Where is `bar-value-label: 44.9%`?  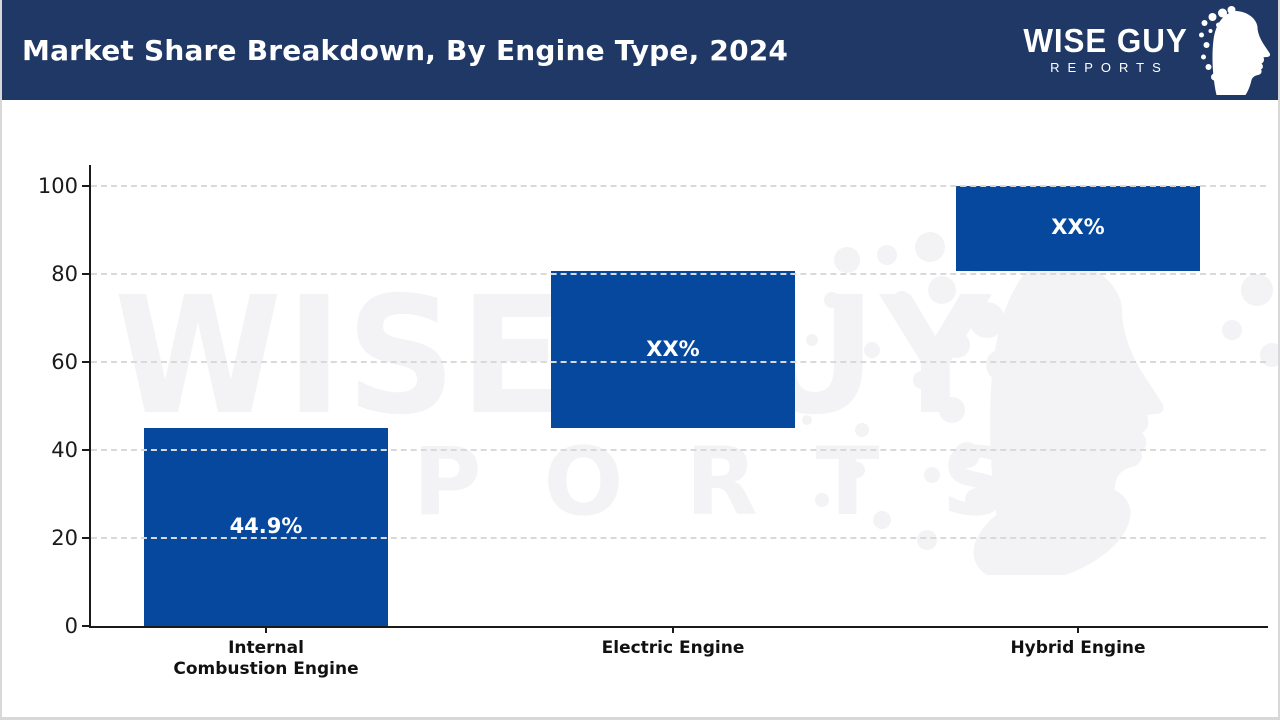 bar-value-label: 44.9% is located at coordinates (266, 526).